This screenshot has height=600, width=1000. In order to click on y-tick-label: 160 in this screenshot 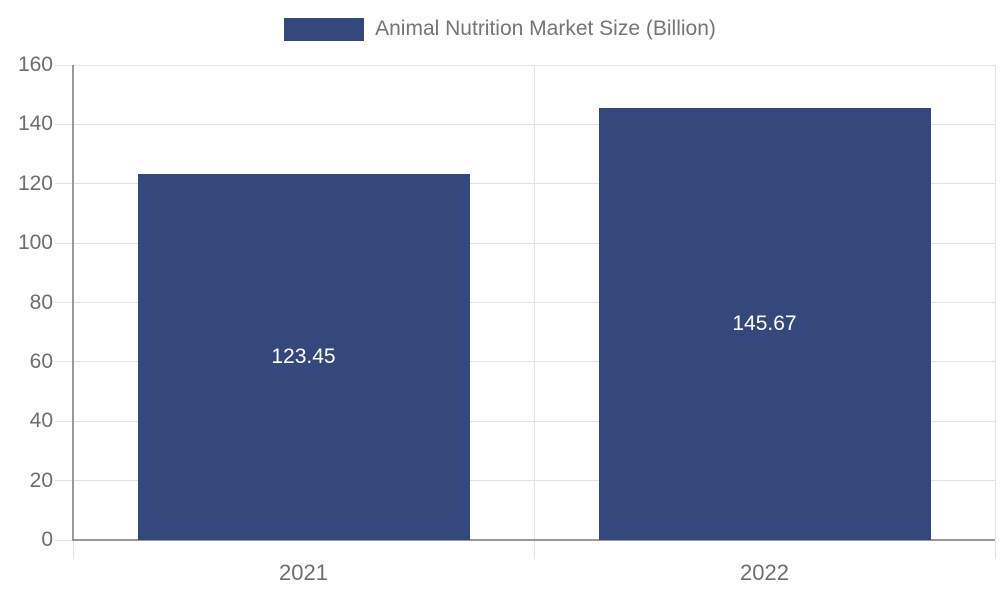, I will do `click(35, 64)`.